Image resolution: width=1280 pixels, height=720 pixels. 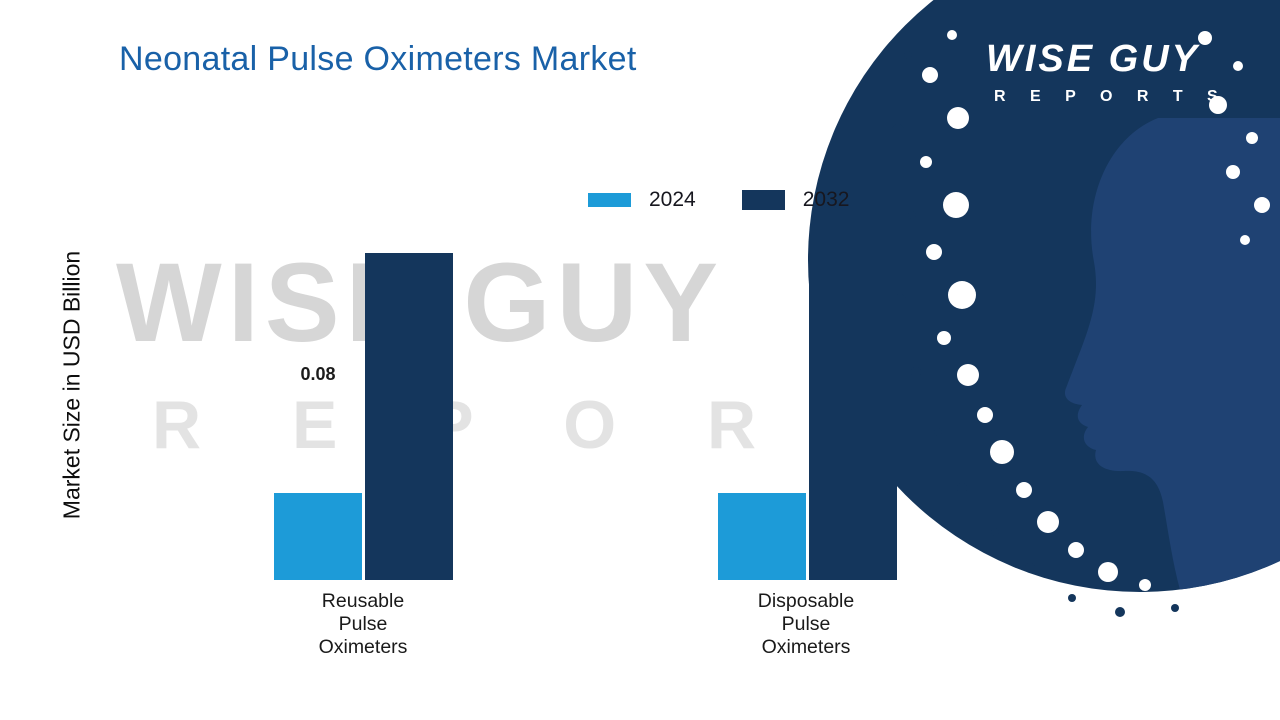 What do you see at coordinates (363, 624) in the screenshot?
I see `category-label-reusable: Reusable Pulse Oximeters` at bounding box center [363, 624].